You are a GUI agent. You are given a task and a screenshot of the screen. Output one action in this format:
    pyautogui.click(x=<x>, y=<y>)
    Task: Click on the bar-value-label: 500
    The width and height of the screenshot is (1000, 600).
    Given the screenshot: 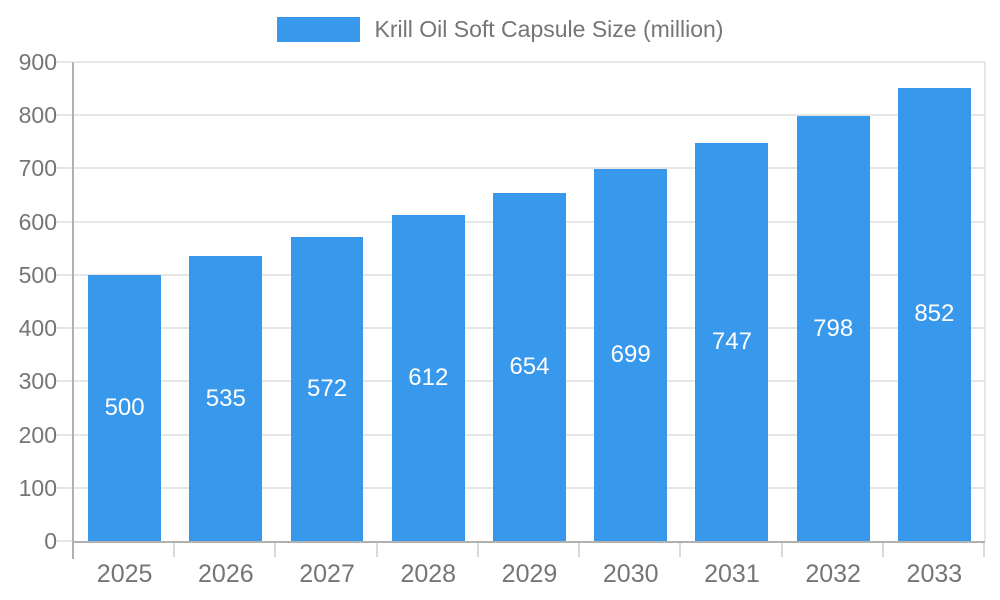 What is the action you would take?
    pyautogui.click(x=124, y=407)
    